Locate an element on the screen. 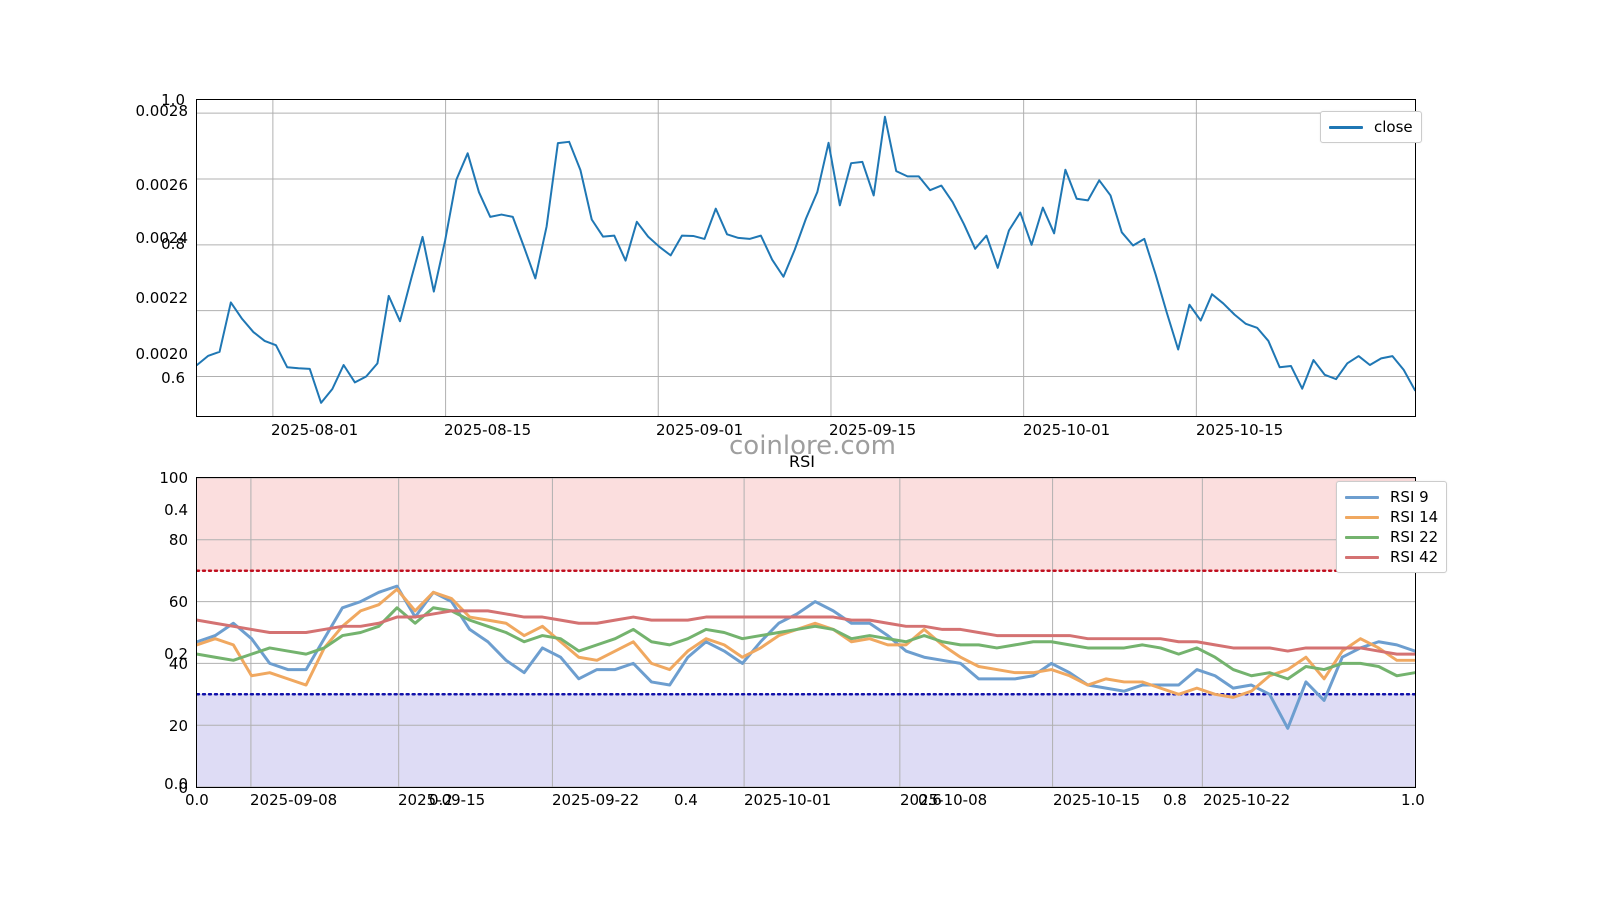 This screenshot has height=900, width=1600. legend-label-close: close is located at coordinates (1393, 127).